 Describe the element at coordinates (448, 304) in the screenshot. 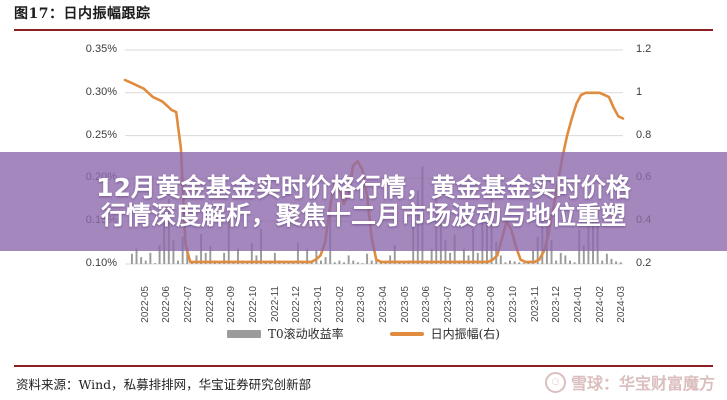

I see `x-axis-tick: 2023-07` at that location.